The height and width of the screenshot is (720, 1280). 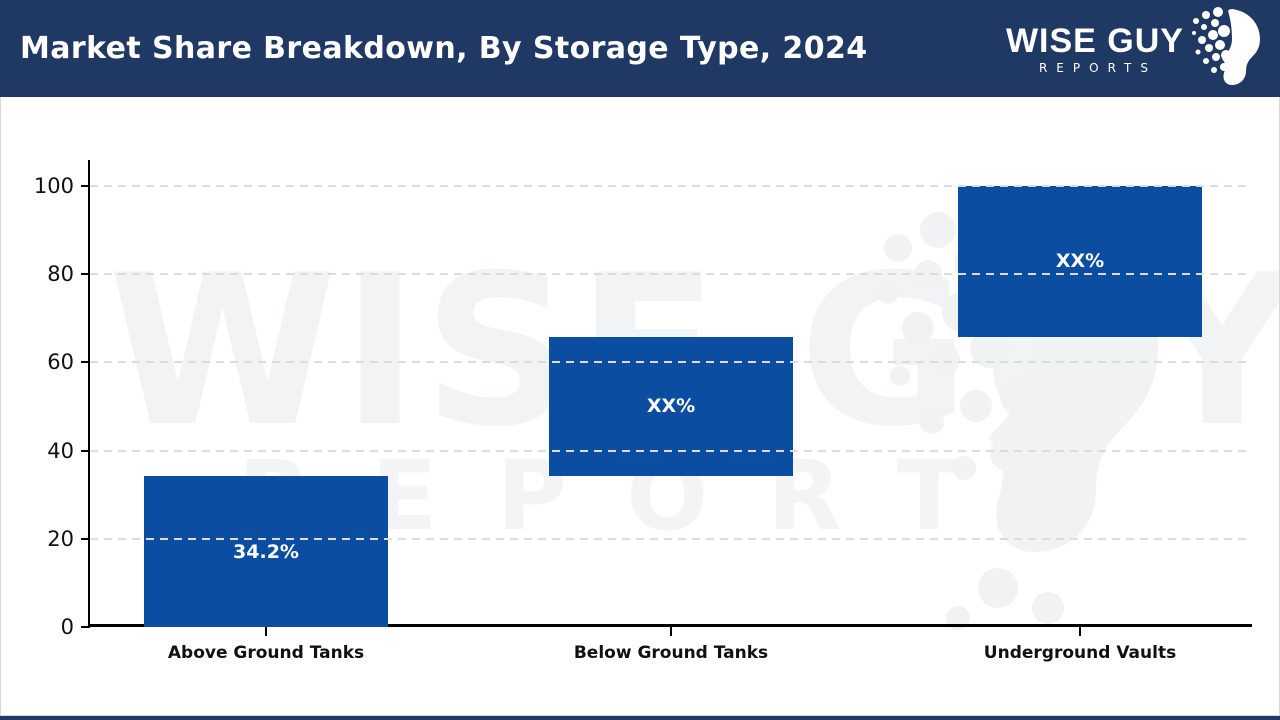 I want to click on y-tick-label-100: 100, so click(x=53, y=186).